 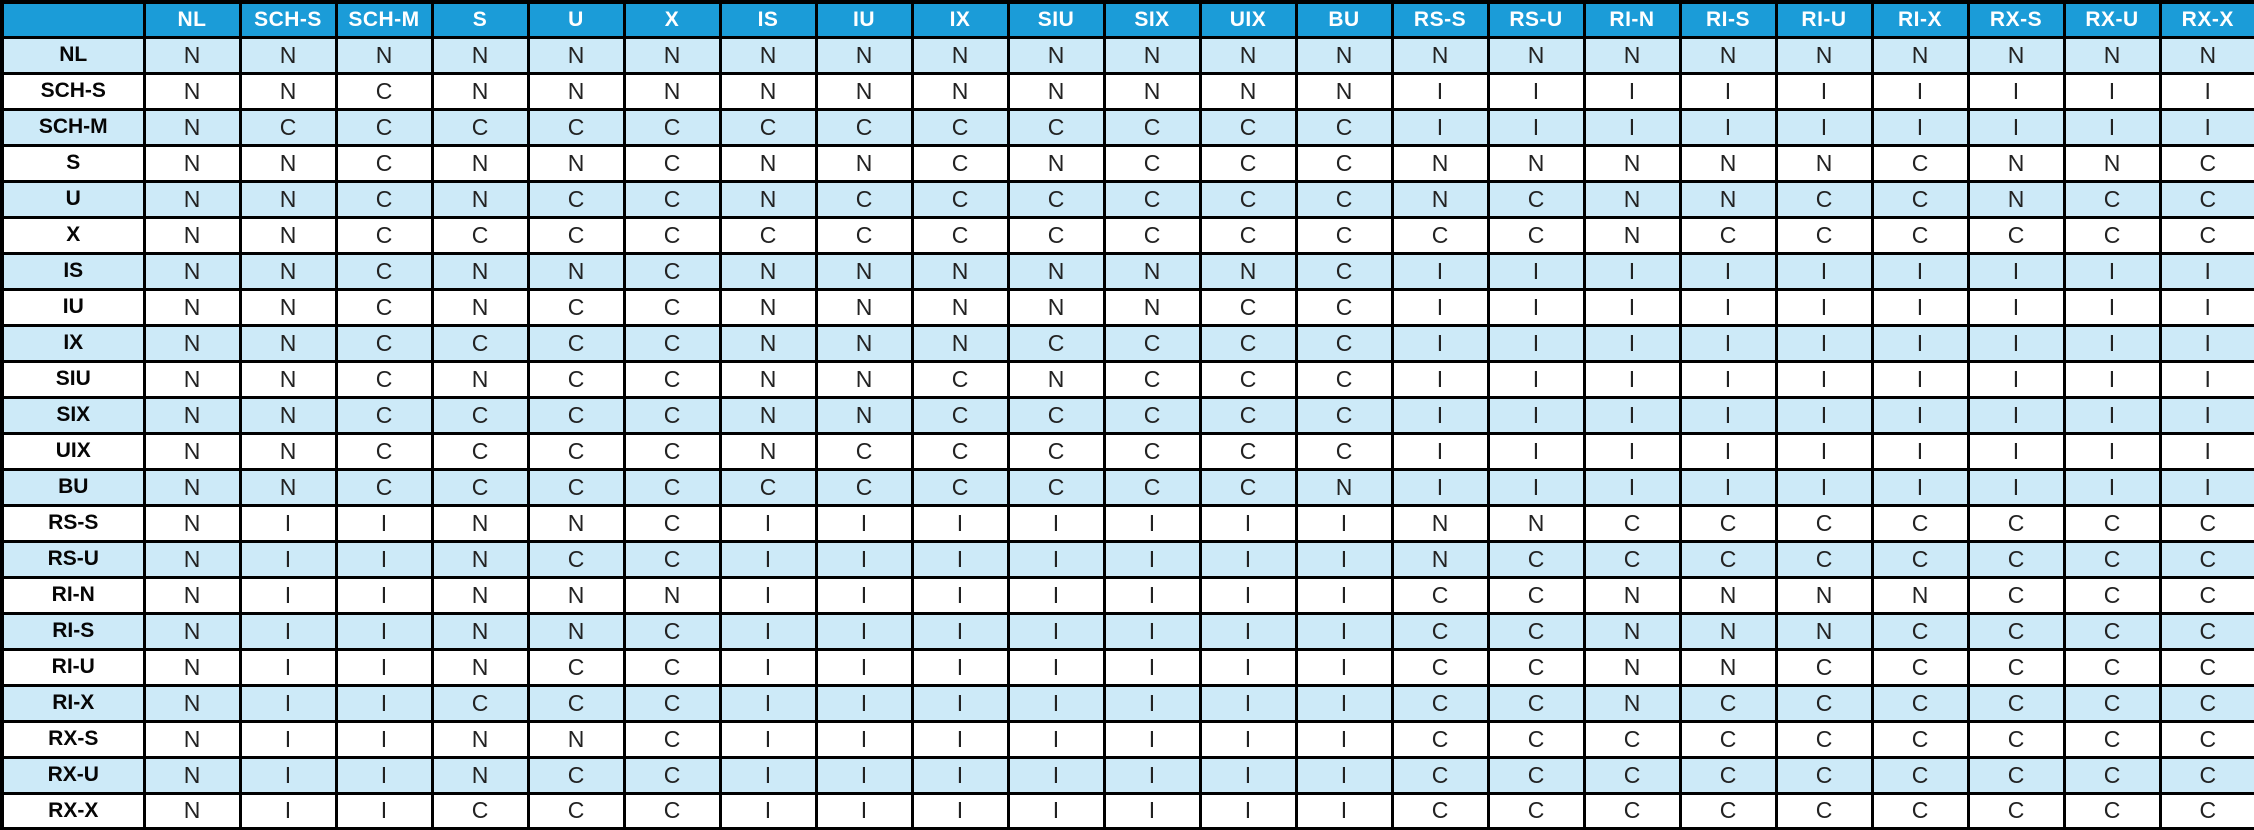 I want to click on column-header-rx-u: RX-U, so click(x=2112, y=19).